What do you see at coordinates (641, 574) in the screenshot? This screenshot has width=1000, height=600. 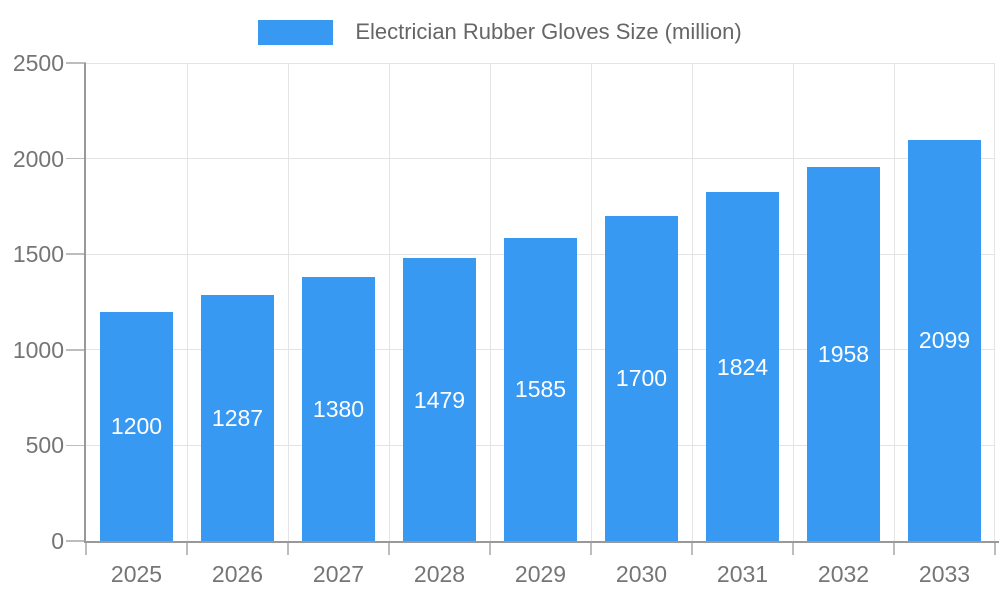 I see `x-axis-tick-label: 2030` at bounding box center [641, 574].